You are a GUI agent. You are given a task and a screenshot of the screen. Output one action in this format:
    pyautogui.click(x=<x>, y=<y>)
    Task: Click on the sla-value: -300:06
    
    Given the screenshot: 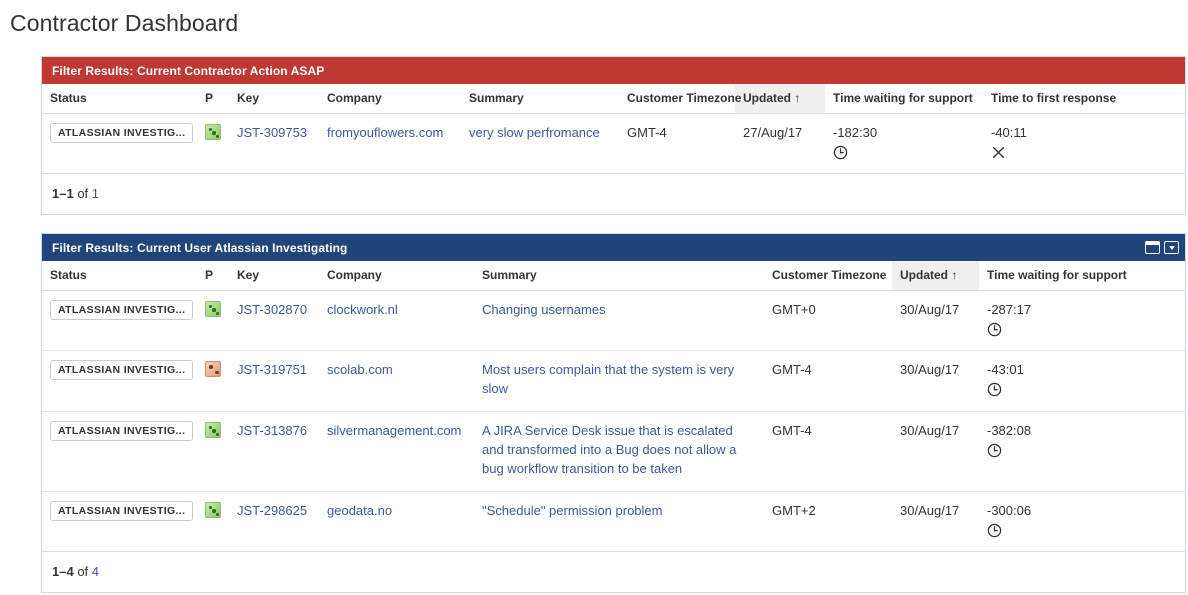 What is the action you would take?
    pyautogui.click(x=1009, y=510)
    